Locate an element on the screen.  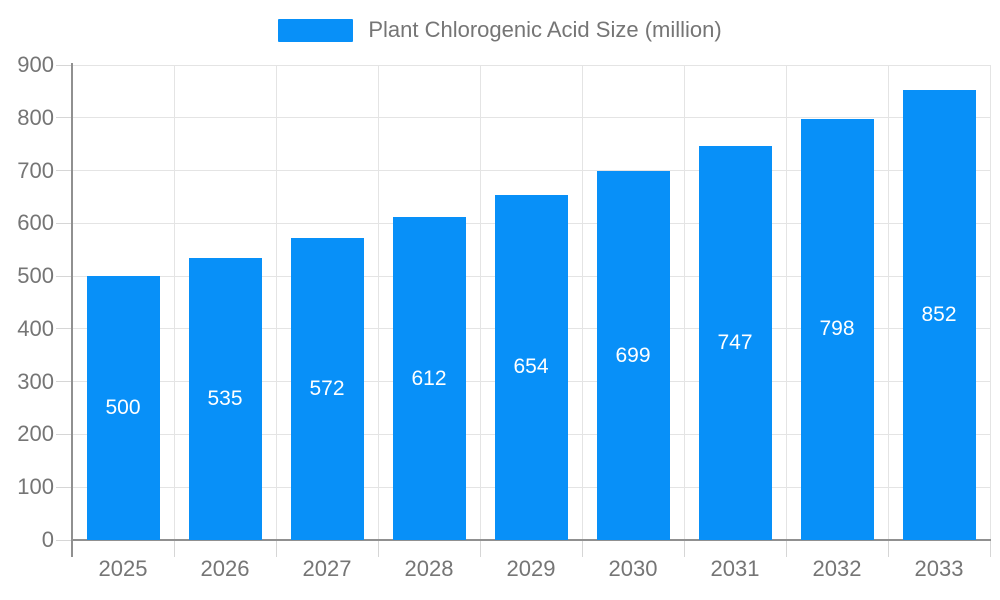
x-axis-label: 2029 is located at coordinates (531, 568).